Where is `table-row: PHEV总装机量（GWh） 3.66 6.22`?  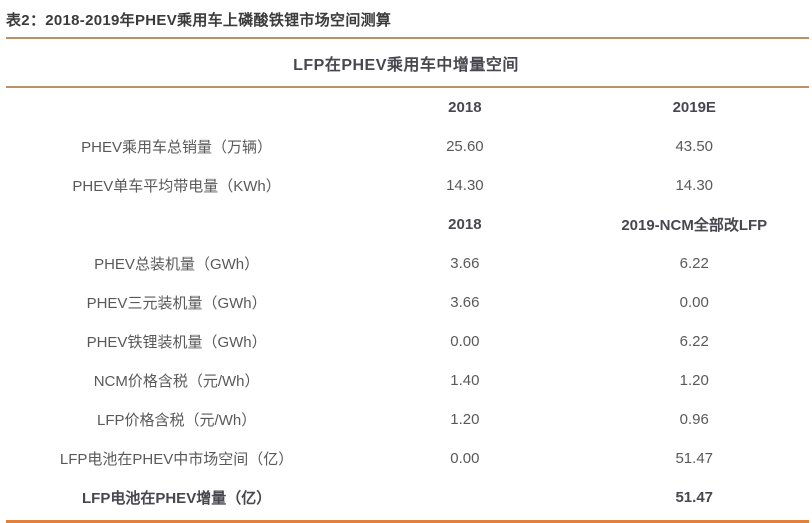 table-row: PHEV总装机量（GWh） 3.66 6.22 is located at coordinates (406, 263).